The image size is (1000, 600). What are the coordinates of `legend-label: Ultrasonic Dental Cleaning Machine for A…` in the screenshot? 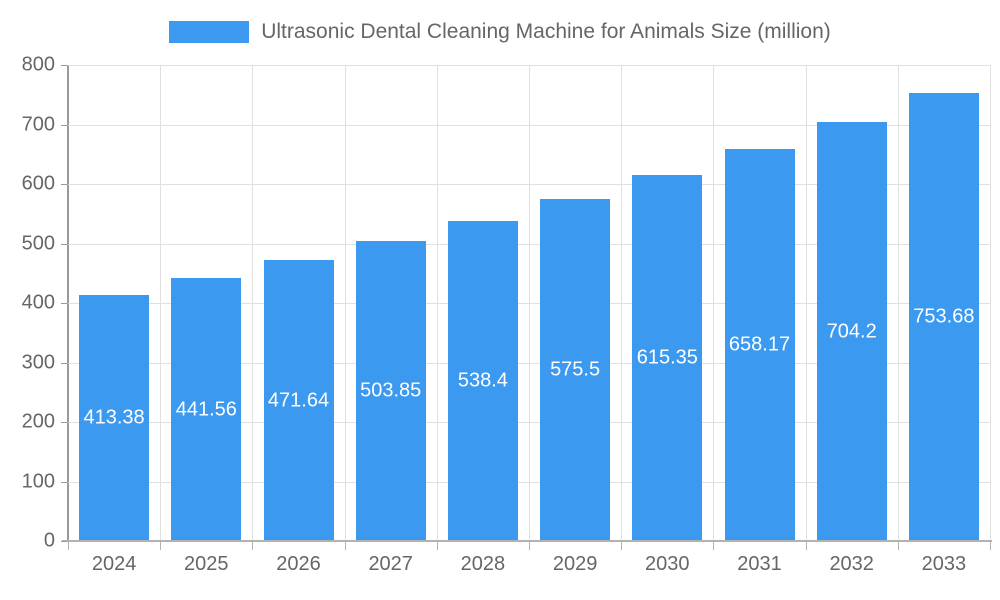 It's located at (546, 31).